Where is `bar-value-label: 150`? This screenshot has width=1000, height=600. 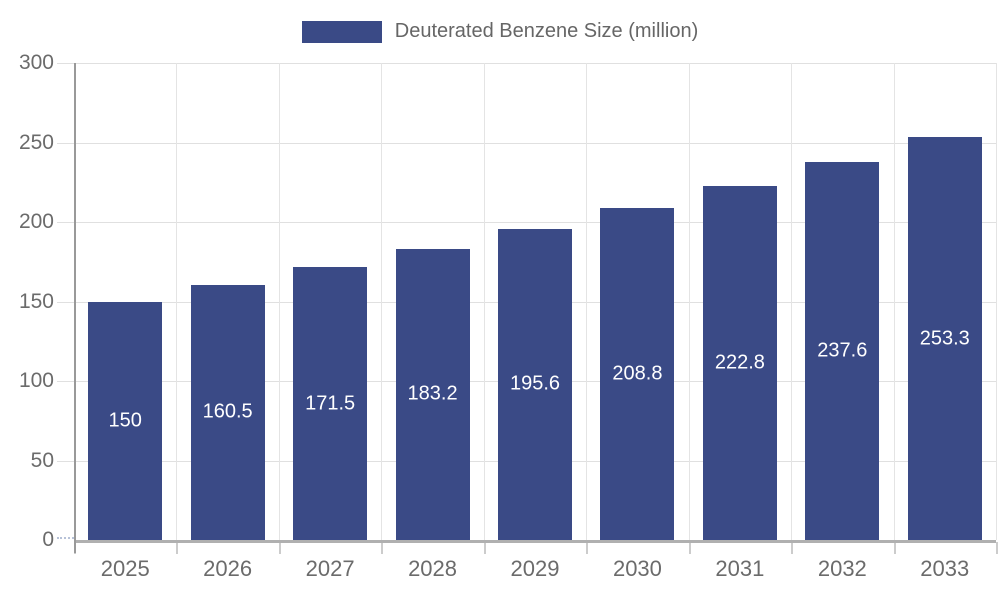 bar-value-label: 150 is located at coordinates (125, 420).